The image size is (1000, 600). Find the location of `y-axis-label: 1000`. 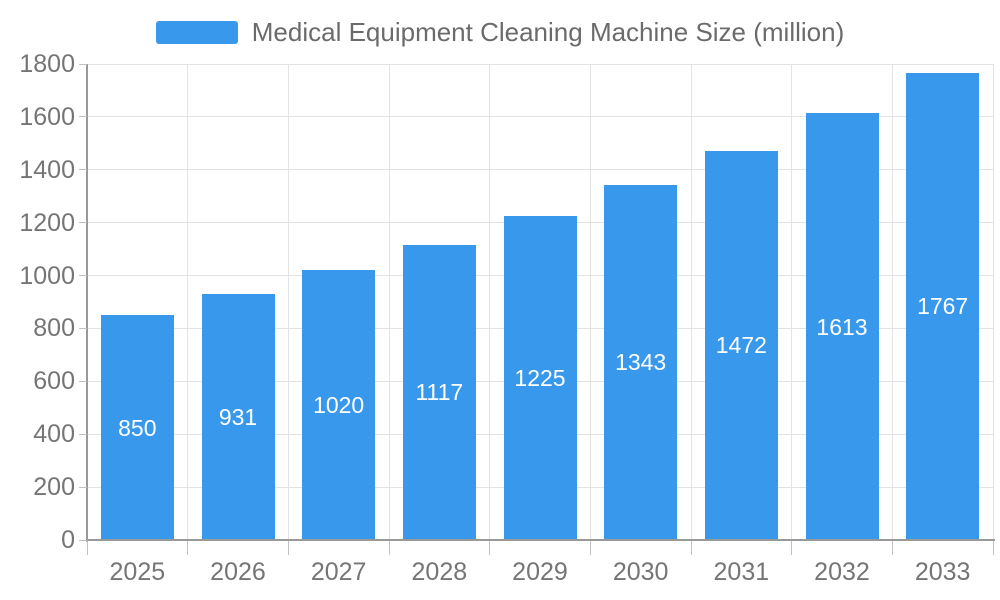

y-axis-label: 1000 is located at coordinates (47, 275).